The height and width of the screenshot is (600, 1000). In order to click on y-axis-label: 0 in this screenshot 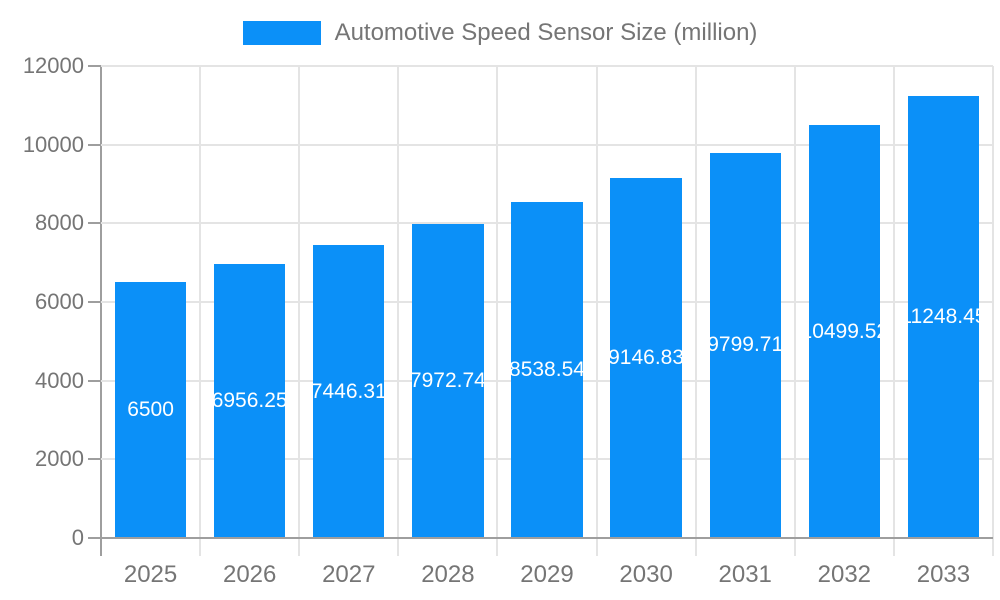, I will do `click(77, 537)`.